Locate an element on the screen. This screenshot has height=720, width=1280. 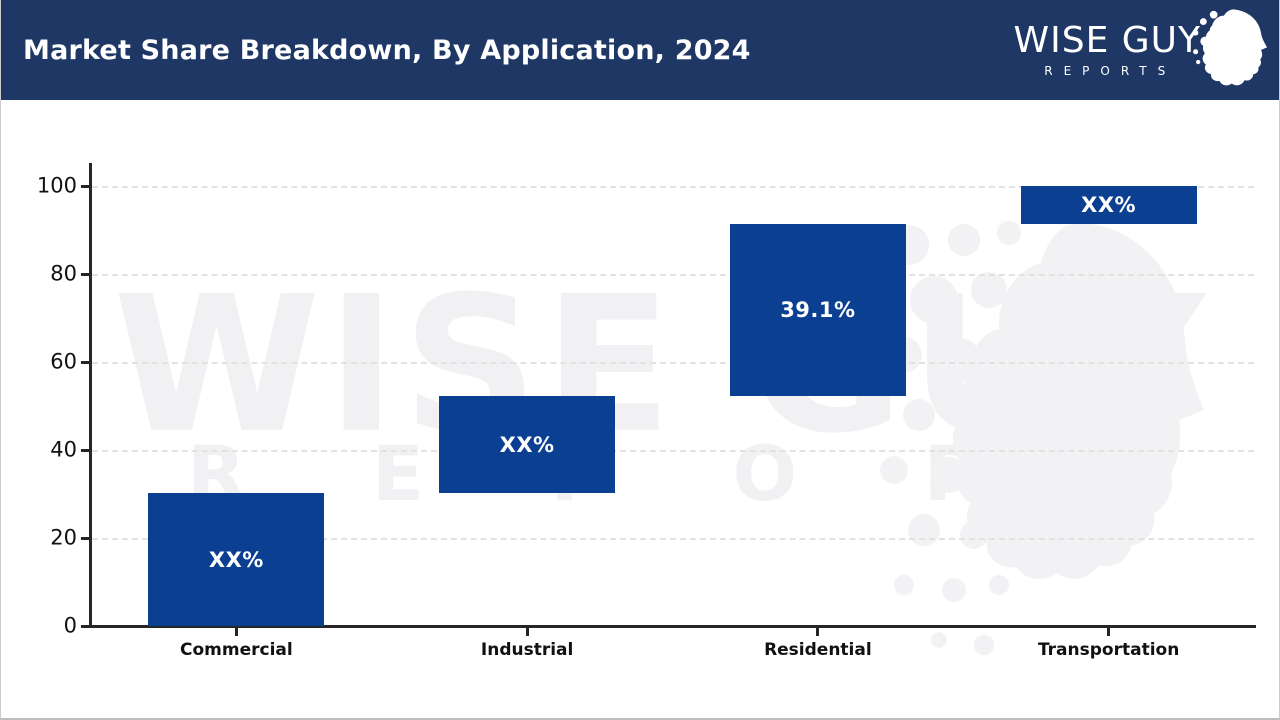
face-profile-dots-icon is located at coordinates (1229, 47).